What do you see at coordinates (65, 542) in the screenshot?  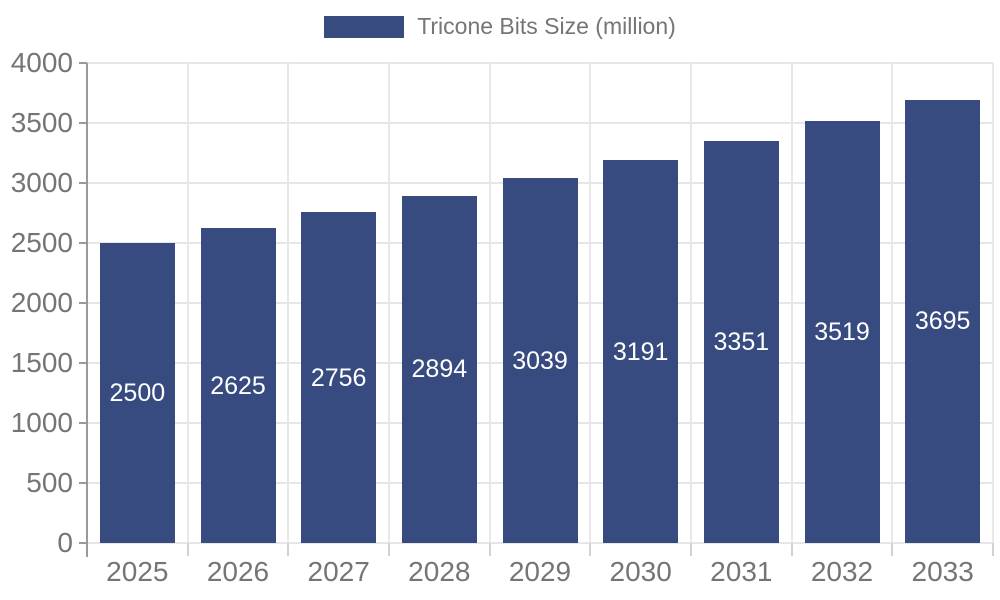 I see `y-axis-label: 0` at bounding box center [65, 542].